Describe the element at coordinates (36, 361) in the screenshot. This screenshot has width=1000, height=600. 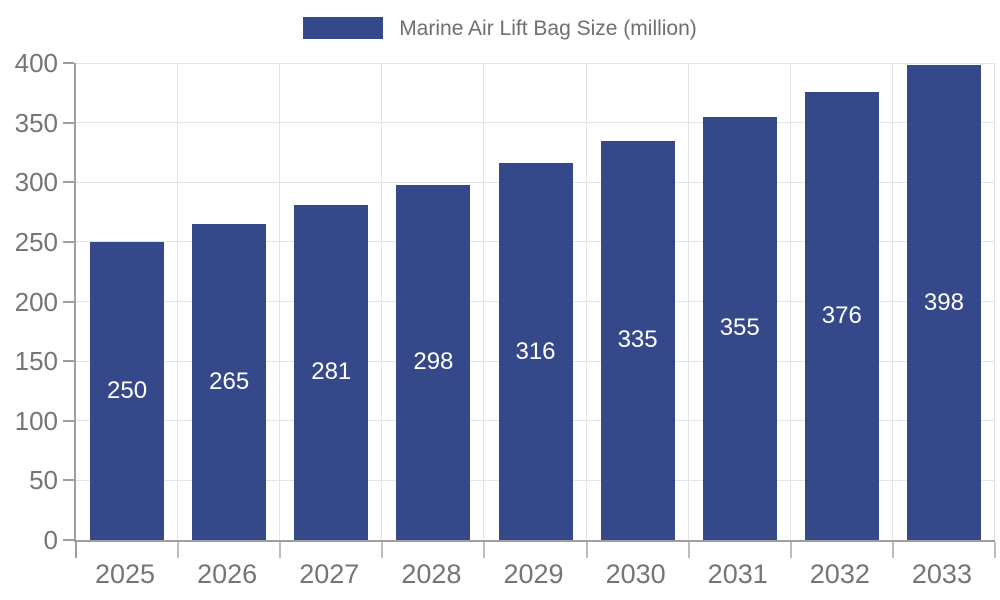
I see `y-axis-tick-label: 150` at that location.